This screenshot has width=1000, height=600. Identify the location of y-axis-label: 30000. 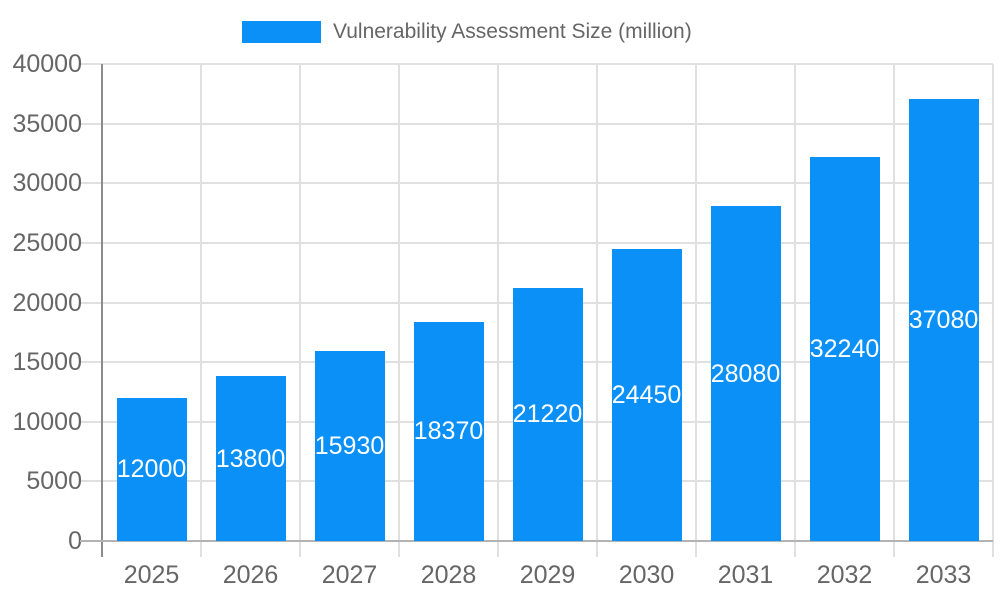
(47, 183).